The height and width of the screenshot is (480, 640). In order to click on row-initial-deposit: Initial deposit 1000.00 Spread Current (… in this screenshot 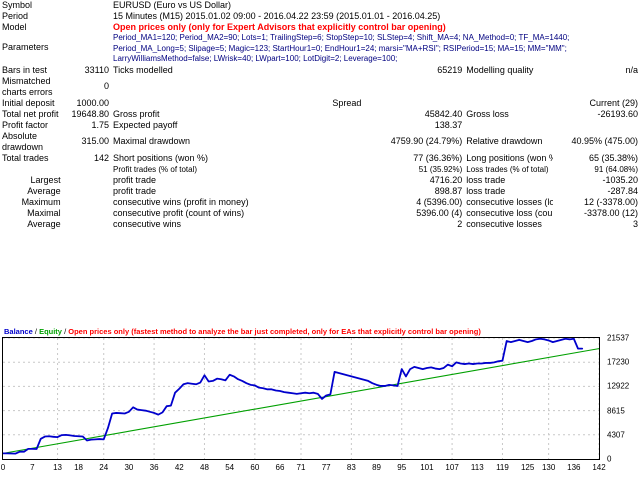, I will do `click(320, 103)`.